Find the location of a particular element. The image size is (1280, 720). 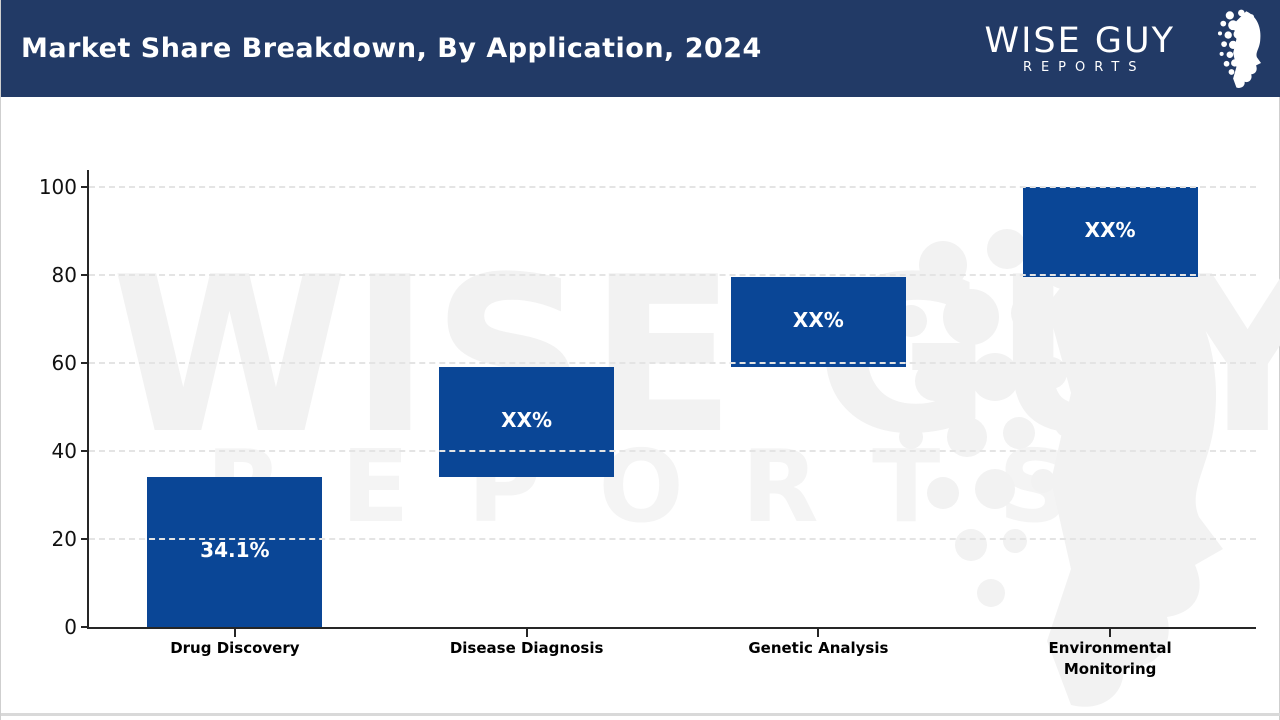

wiseguy-logo-line2: REPORTS is located at coordinates (1084, 67).